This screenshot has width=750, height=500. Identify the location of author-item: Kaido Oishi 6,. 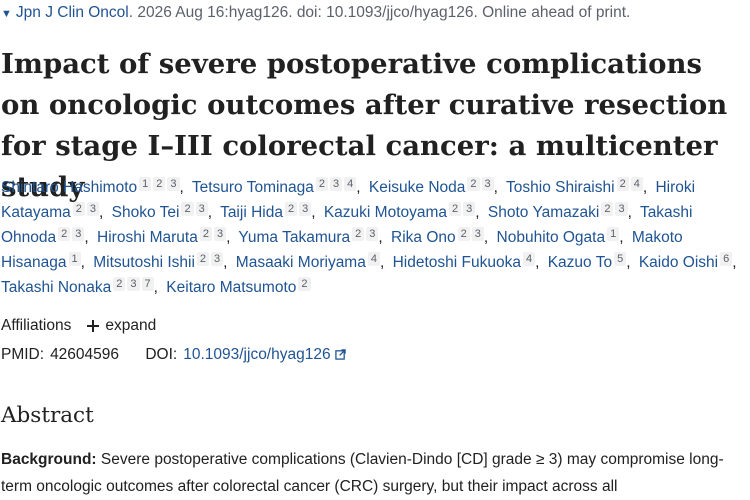
(689, 261).